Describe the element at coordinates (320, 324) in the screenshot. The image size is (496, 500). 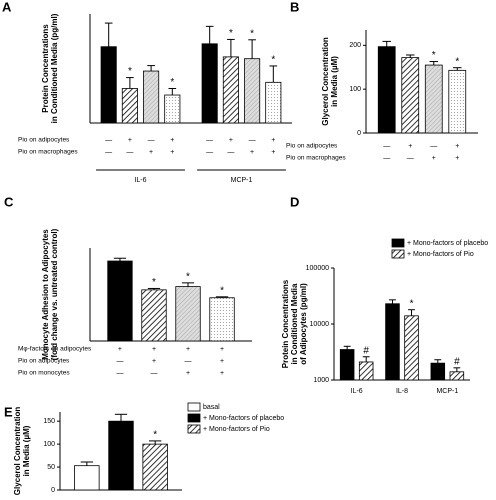
I see `y-tick-label: 10000` at that location.